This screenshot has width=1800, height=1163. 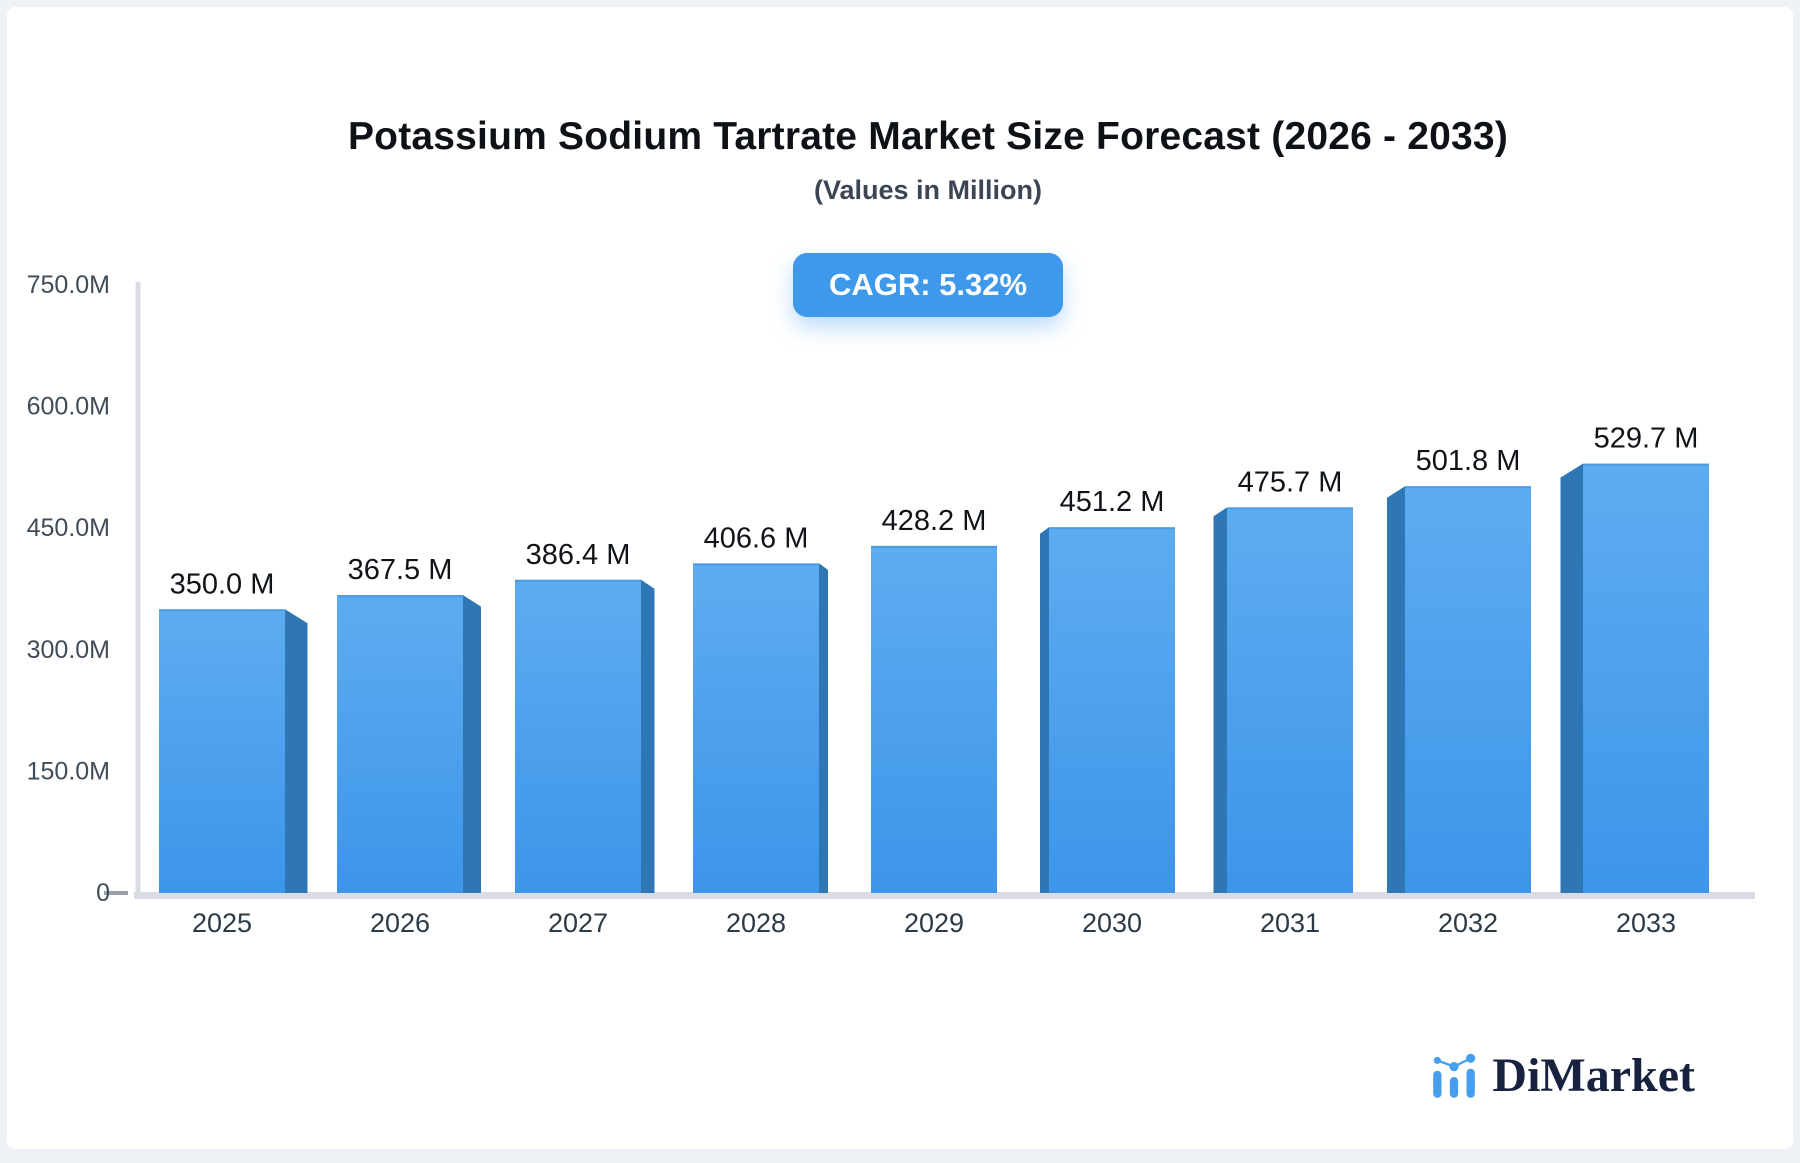 What do you see at coordinates (1290, 482) in the screenshot?
I see `bar-value-label: 475.7 M` at bounding box center [1290, 482].